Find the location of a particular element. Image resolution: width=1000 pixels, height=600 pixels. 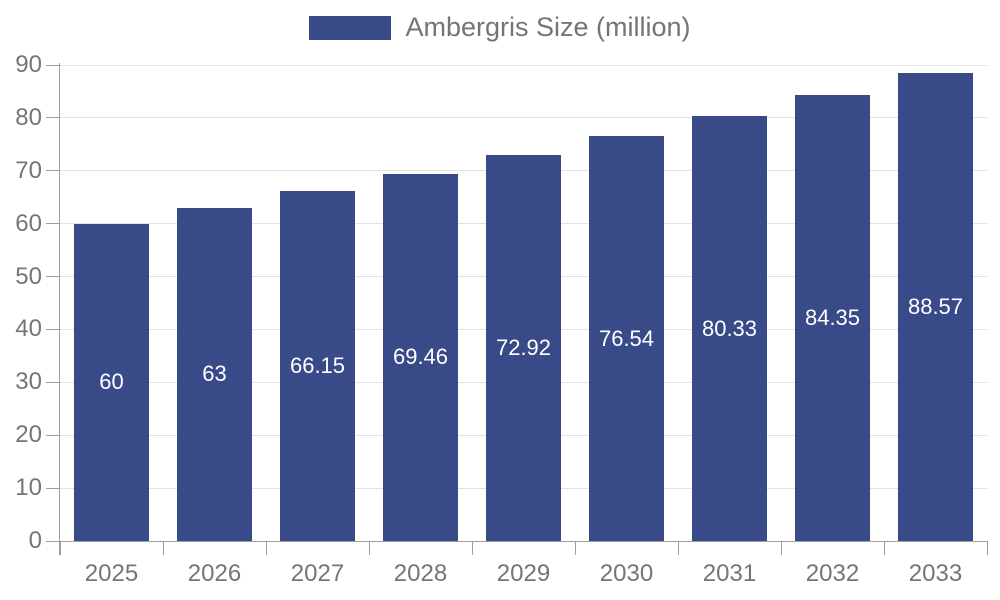

x-tick-label: 2032 is located at coordinates (832, 573).